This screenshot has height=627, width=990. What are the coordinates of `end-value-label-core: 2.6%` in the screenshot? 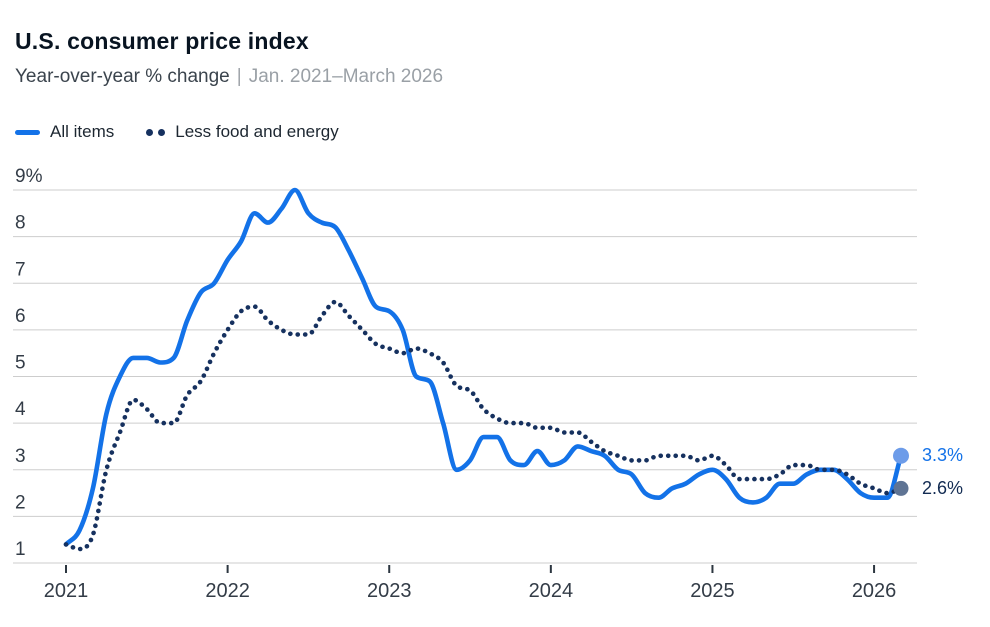 It's located at (943, 488).